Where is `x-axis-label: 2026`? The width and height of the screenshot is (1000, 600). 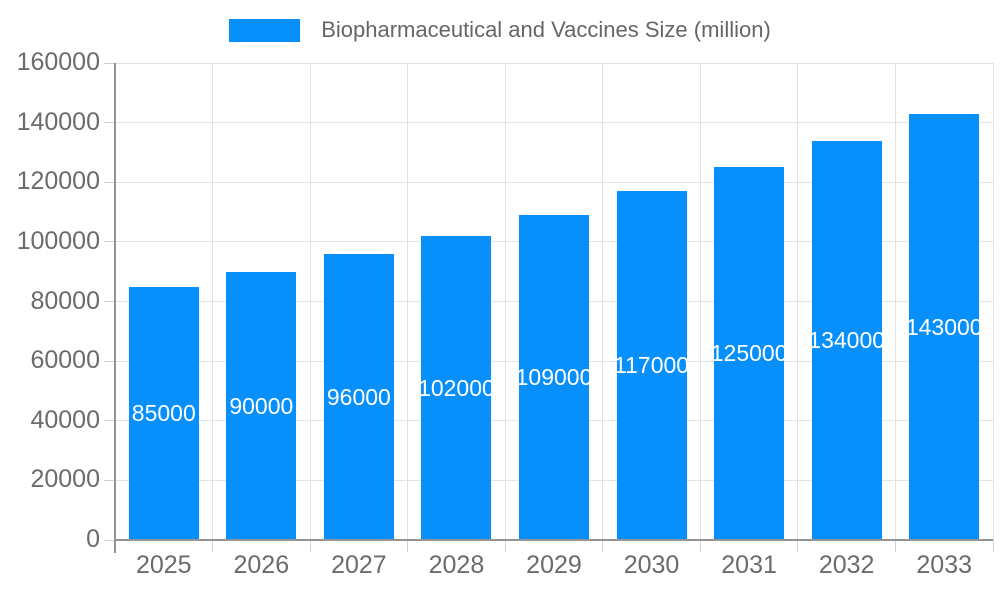 x-axis-label: 2026 is located at coordinates (261, 565).